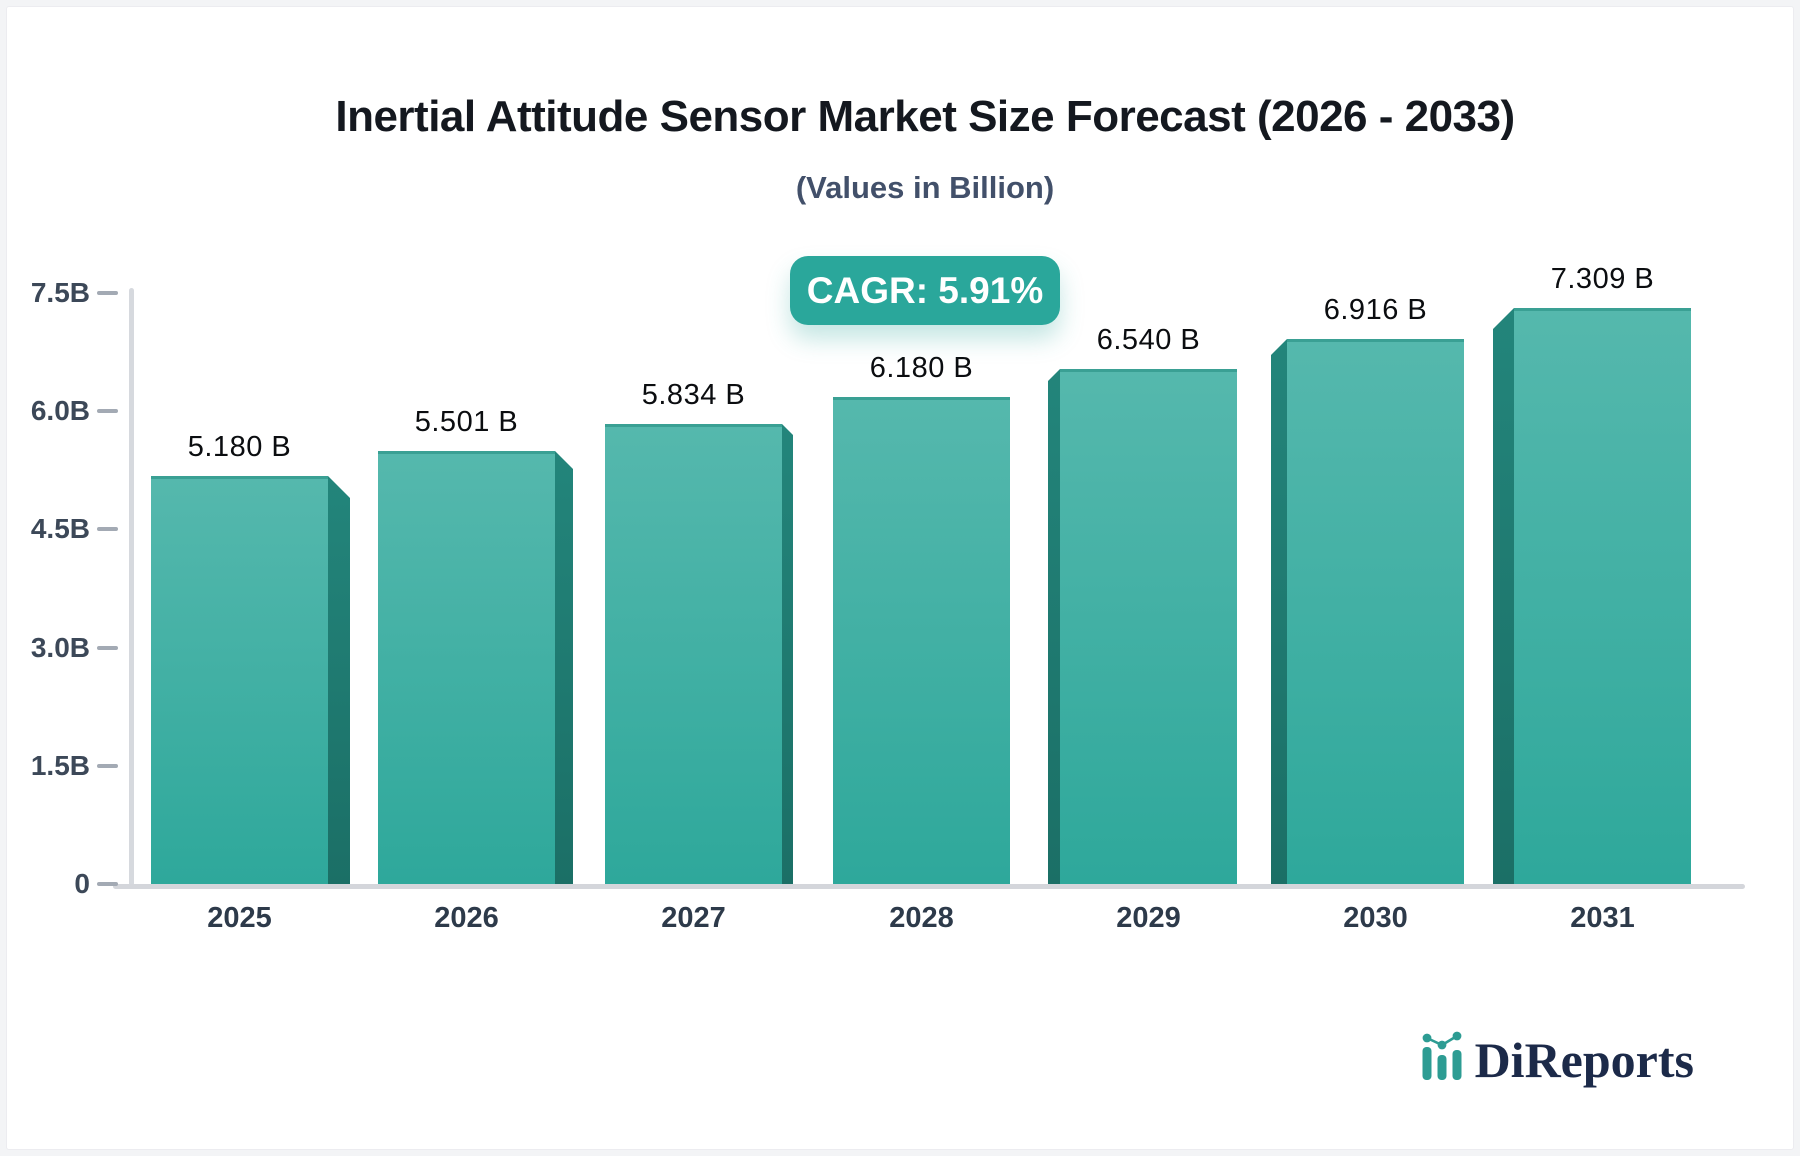 This screenshot has height=1156, width=1800. What do you see at coordinates (1602, 918) in the screenshot?
I see `x-axis-label: 2031` at bounding box center [1602, 918].